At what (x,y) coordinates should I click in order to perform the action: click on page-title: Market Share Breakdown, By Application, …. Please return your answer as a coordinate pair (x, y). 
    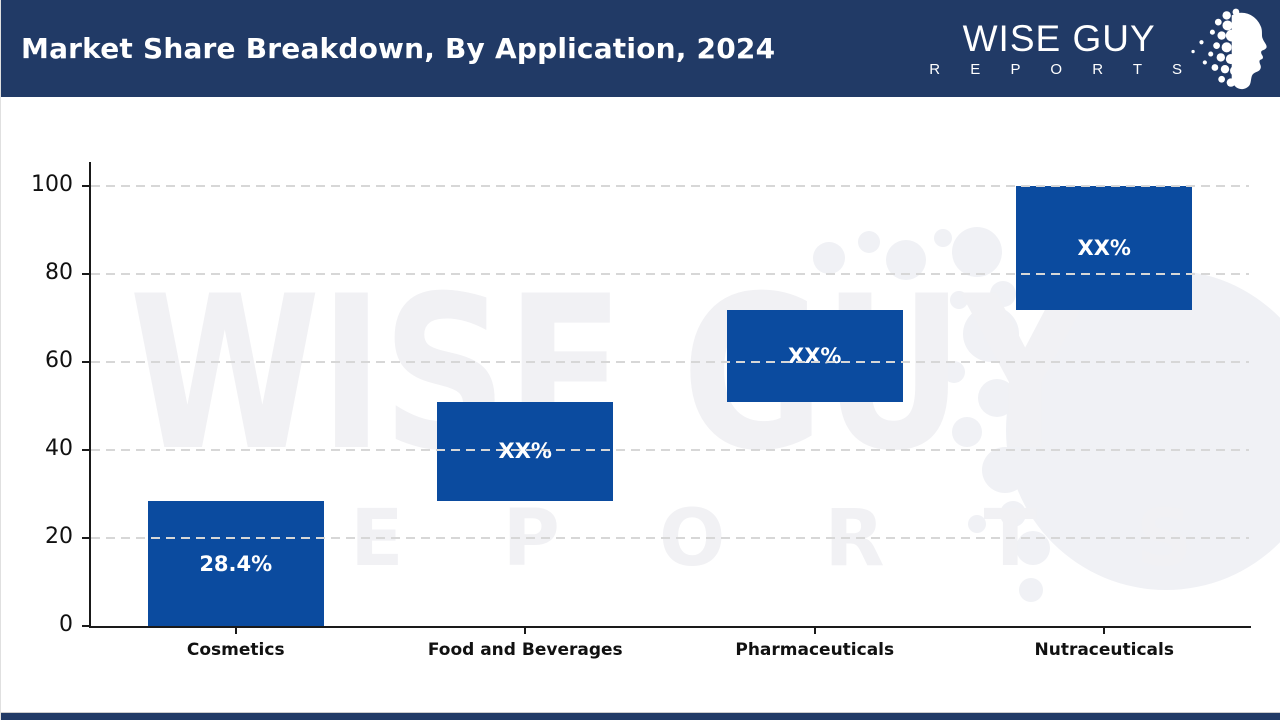
    Looking at the image, I should click on (398, 48).